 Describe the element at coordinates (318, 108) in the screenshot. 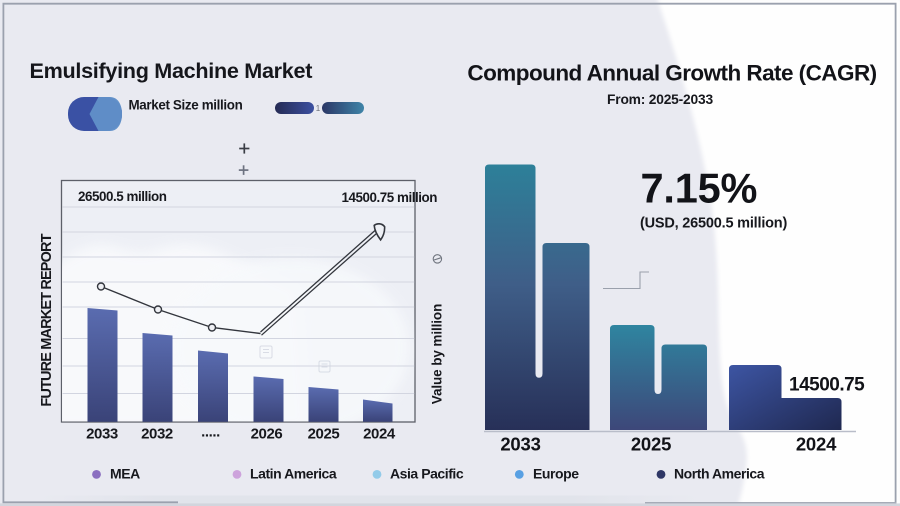

I see `svg-text: 1` at that location.